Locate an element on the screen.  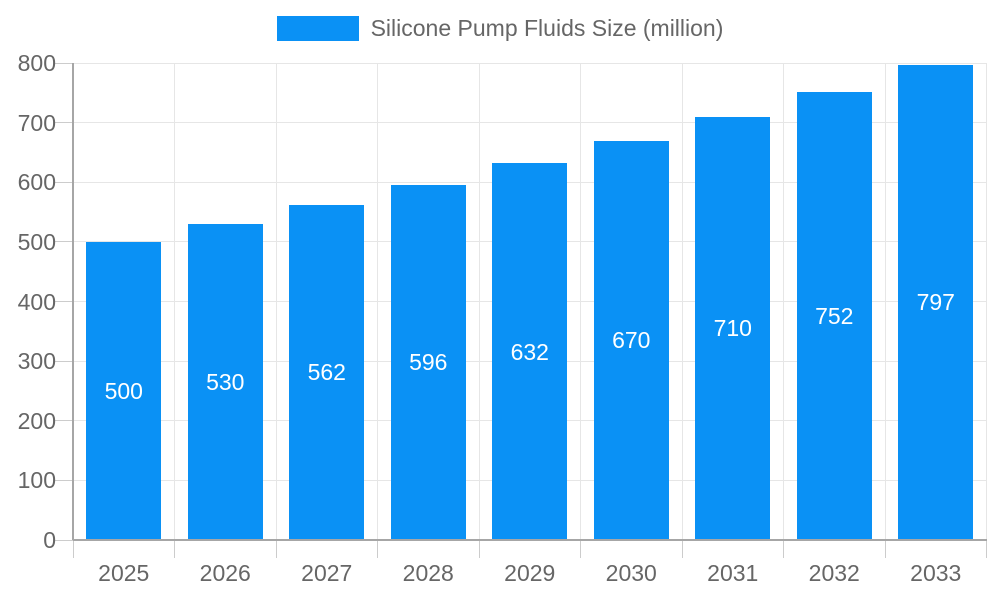
x-axis-line is located at coordinates (530, 540).